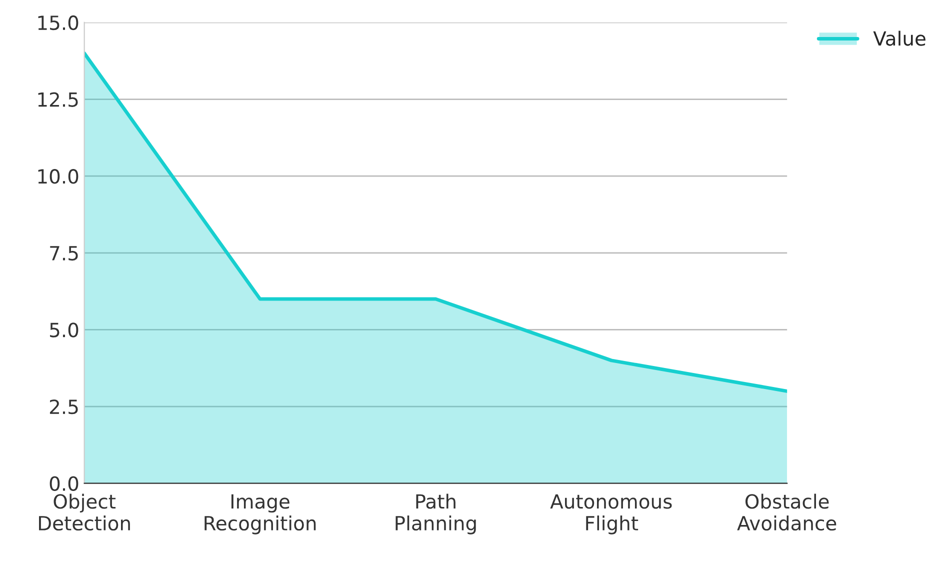 The image size is (937, 562). What do you see at coordinates (786, 512) in the screenshot?
I see `x-tick-label: Obstacle Avoidance` at bounding box center [786, 512].